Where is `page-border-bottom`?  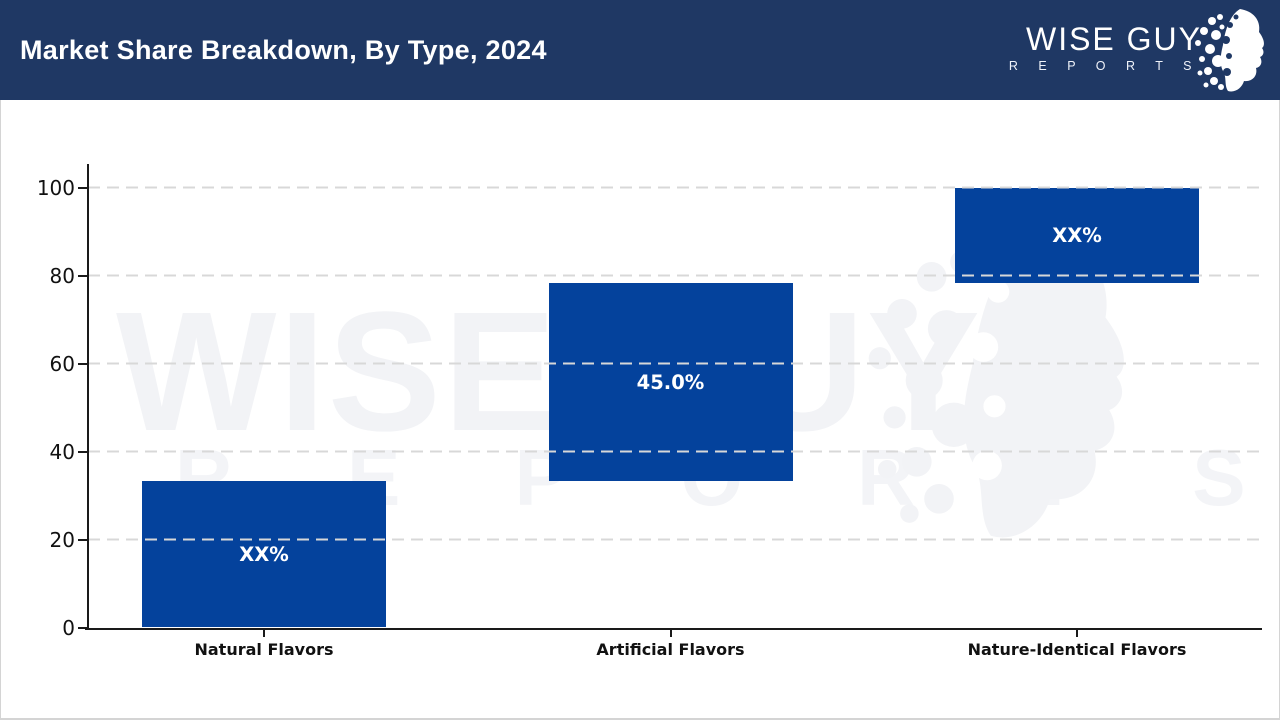 page-border-bottom is located at coordinates (640, 719).